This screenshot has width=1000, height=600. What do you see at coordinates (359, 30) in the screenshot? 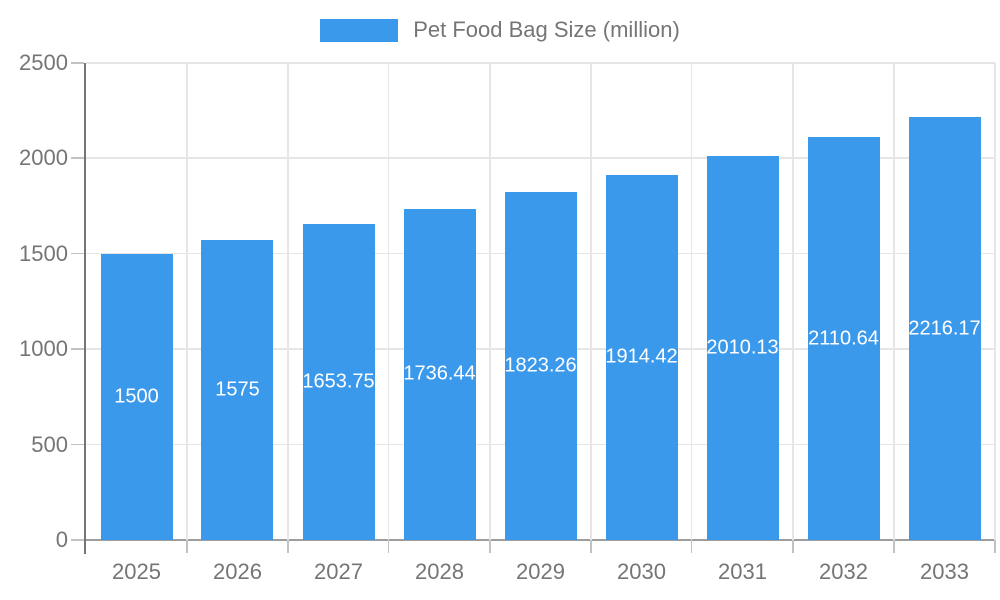
I see `legend-swatch` at bounding box center [359, 30].